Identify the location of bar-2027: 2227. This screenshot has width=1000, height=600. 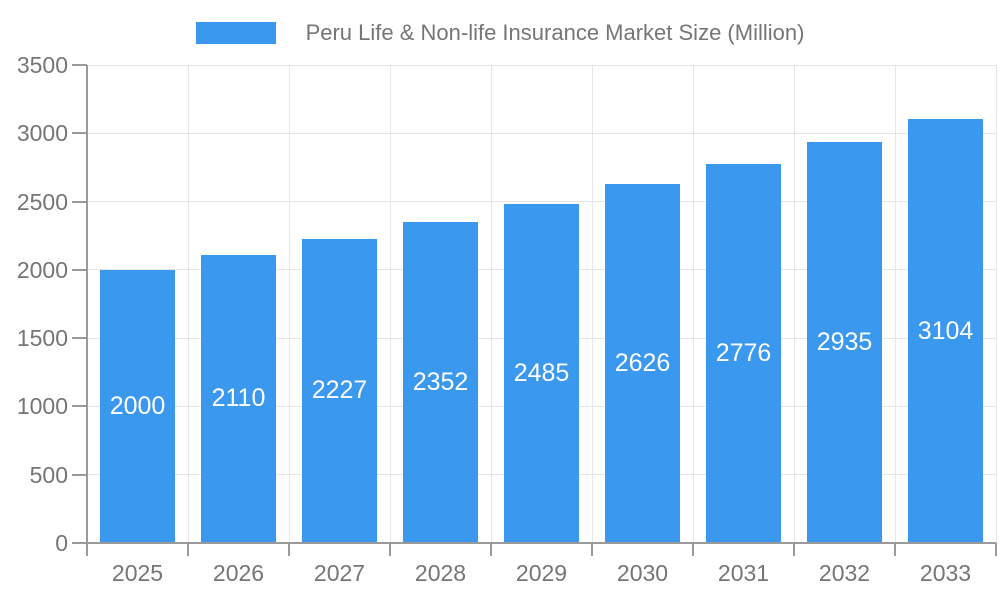
(339, 390).